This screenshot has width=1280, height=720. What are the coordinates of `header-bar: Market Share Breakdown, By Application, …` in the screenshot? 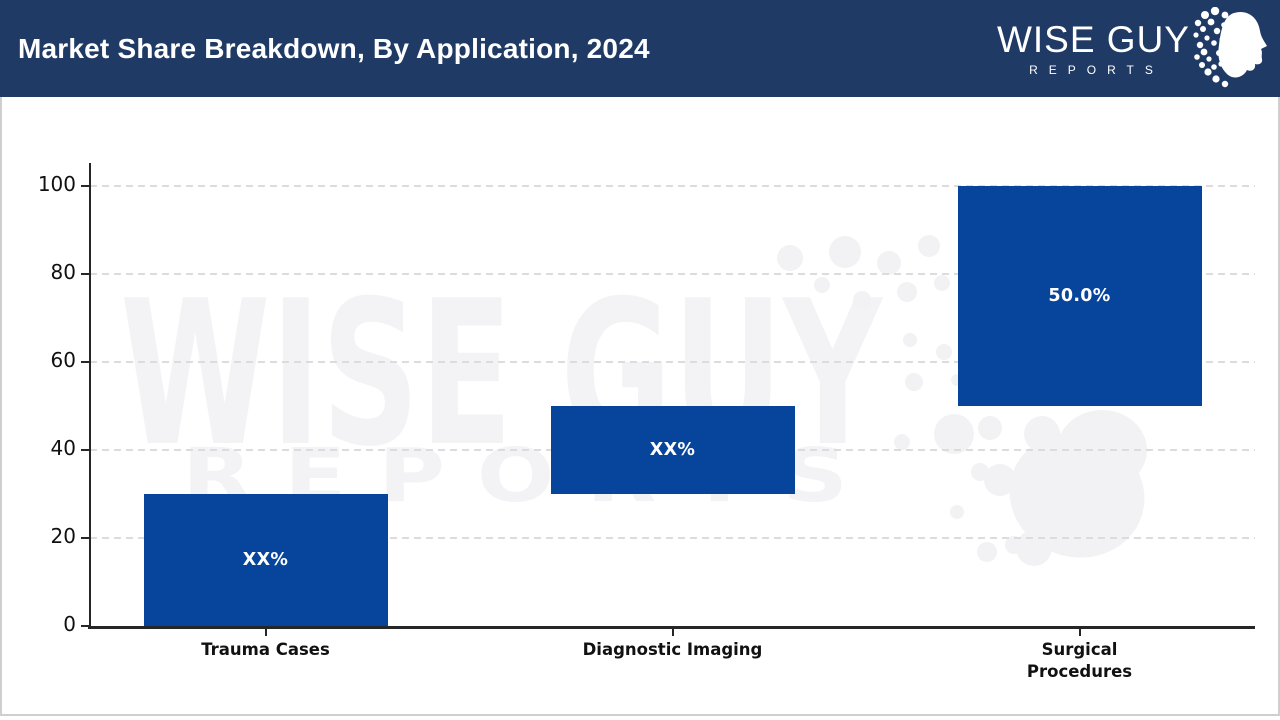 It's located at (640, 48).